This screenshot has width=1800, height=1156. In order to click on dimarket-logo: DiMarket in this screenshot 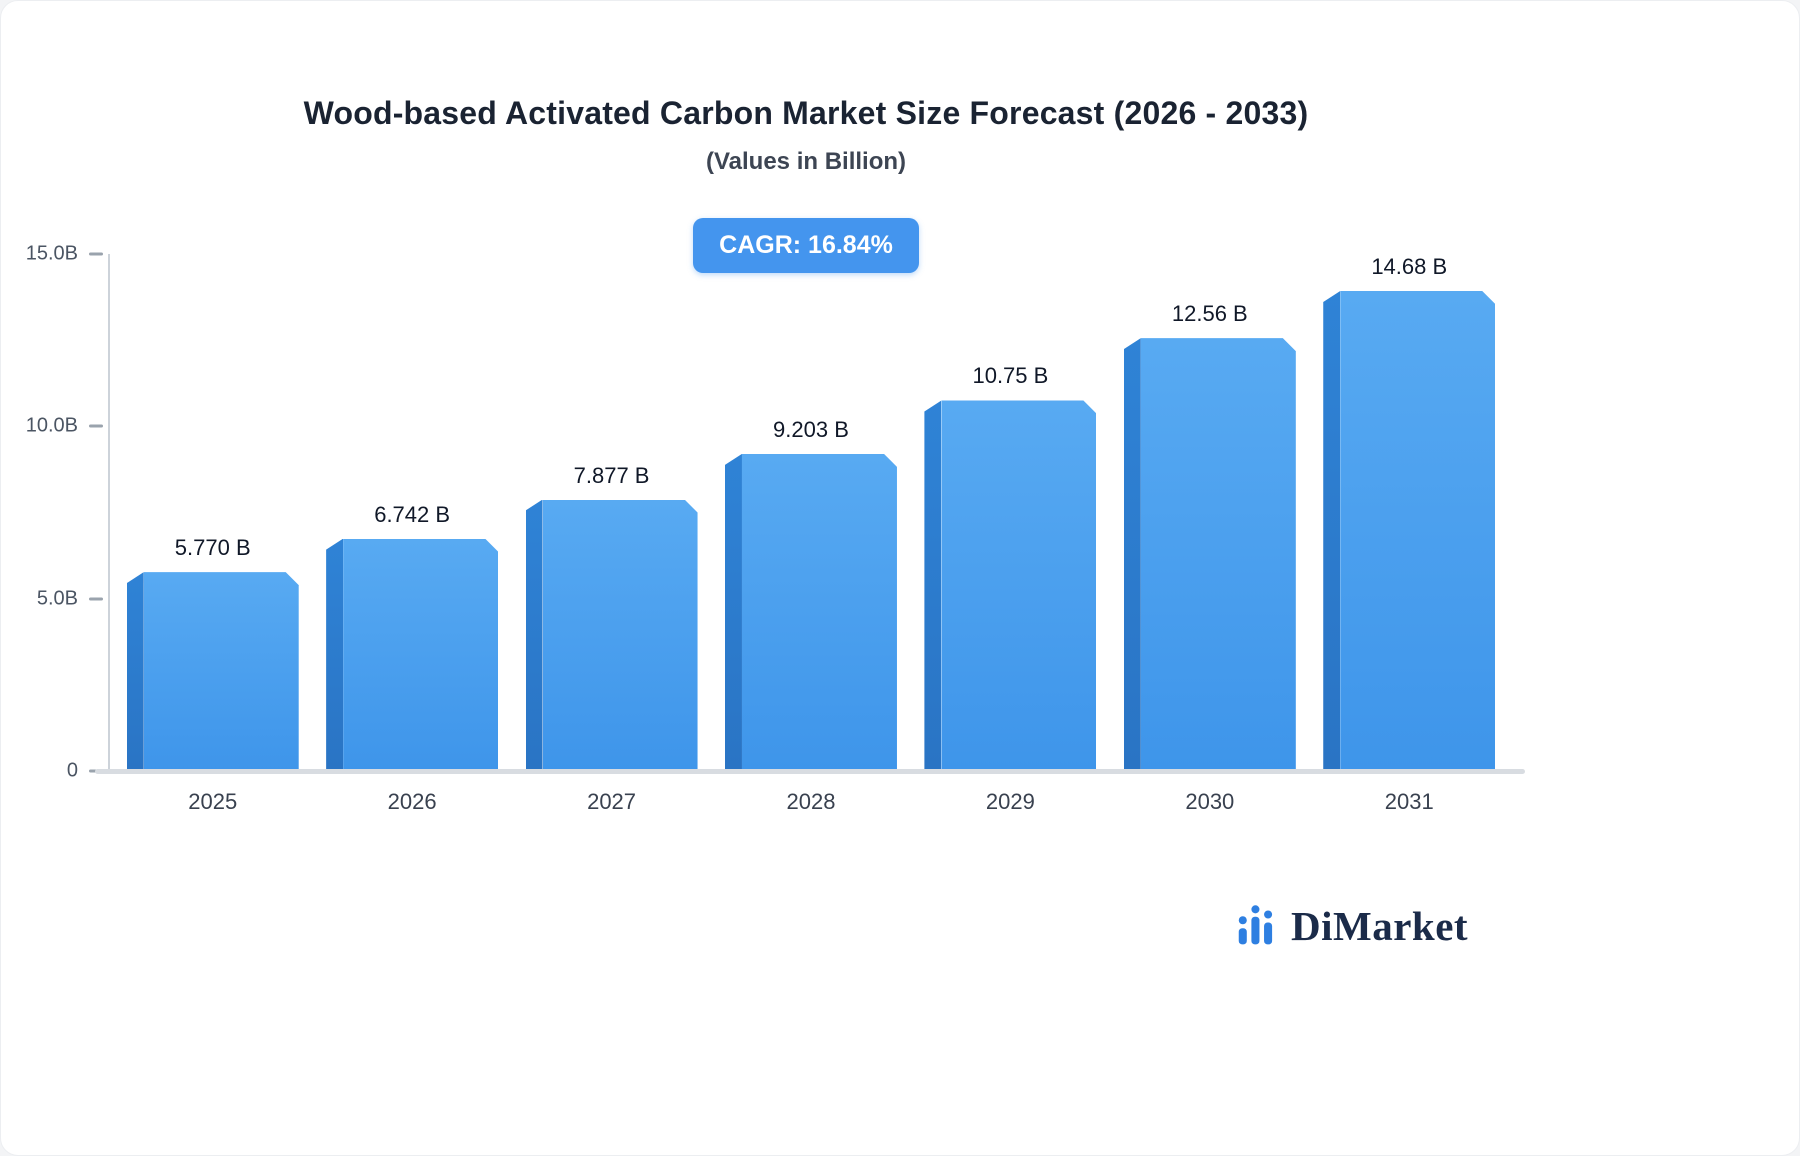, I will do `click(1350, 926)`.